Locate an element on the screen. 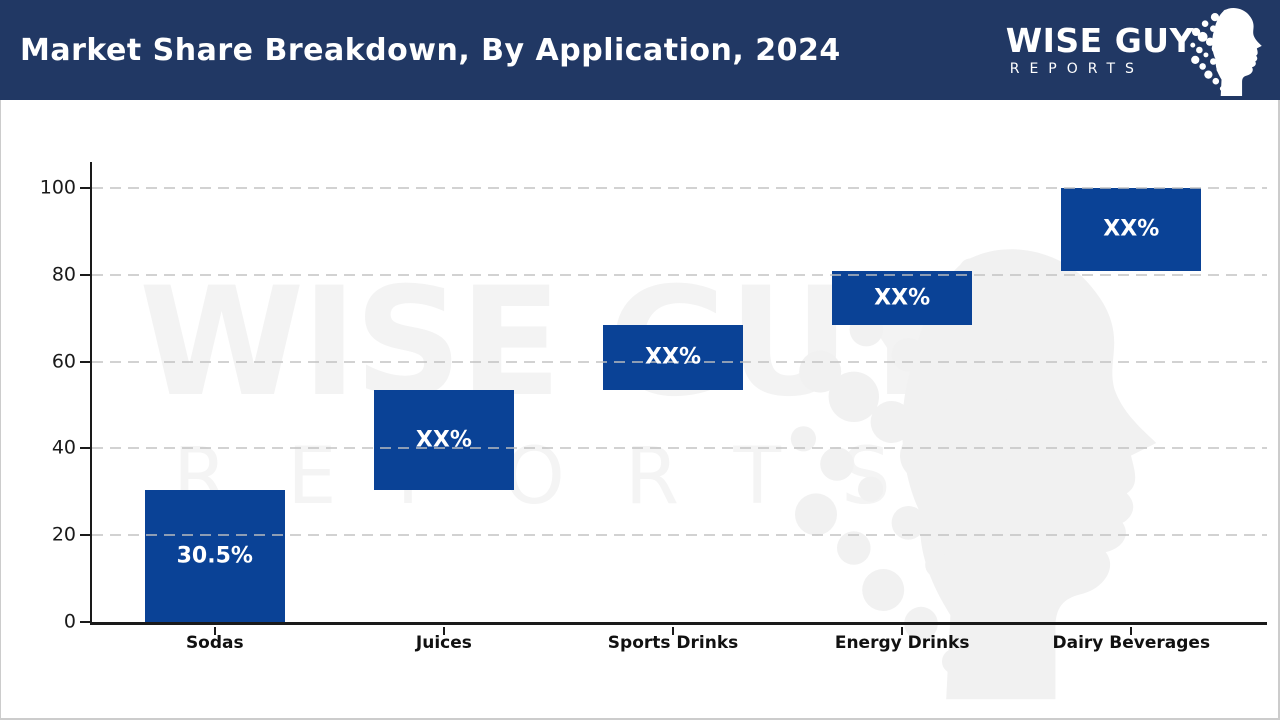  y-tick-label: 100 is located at coordinates (57, 187).